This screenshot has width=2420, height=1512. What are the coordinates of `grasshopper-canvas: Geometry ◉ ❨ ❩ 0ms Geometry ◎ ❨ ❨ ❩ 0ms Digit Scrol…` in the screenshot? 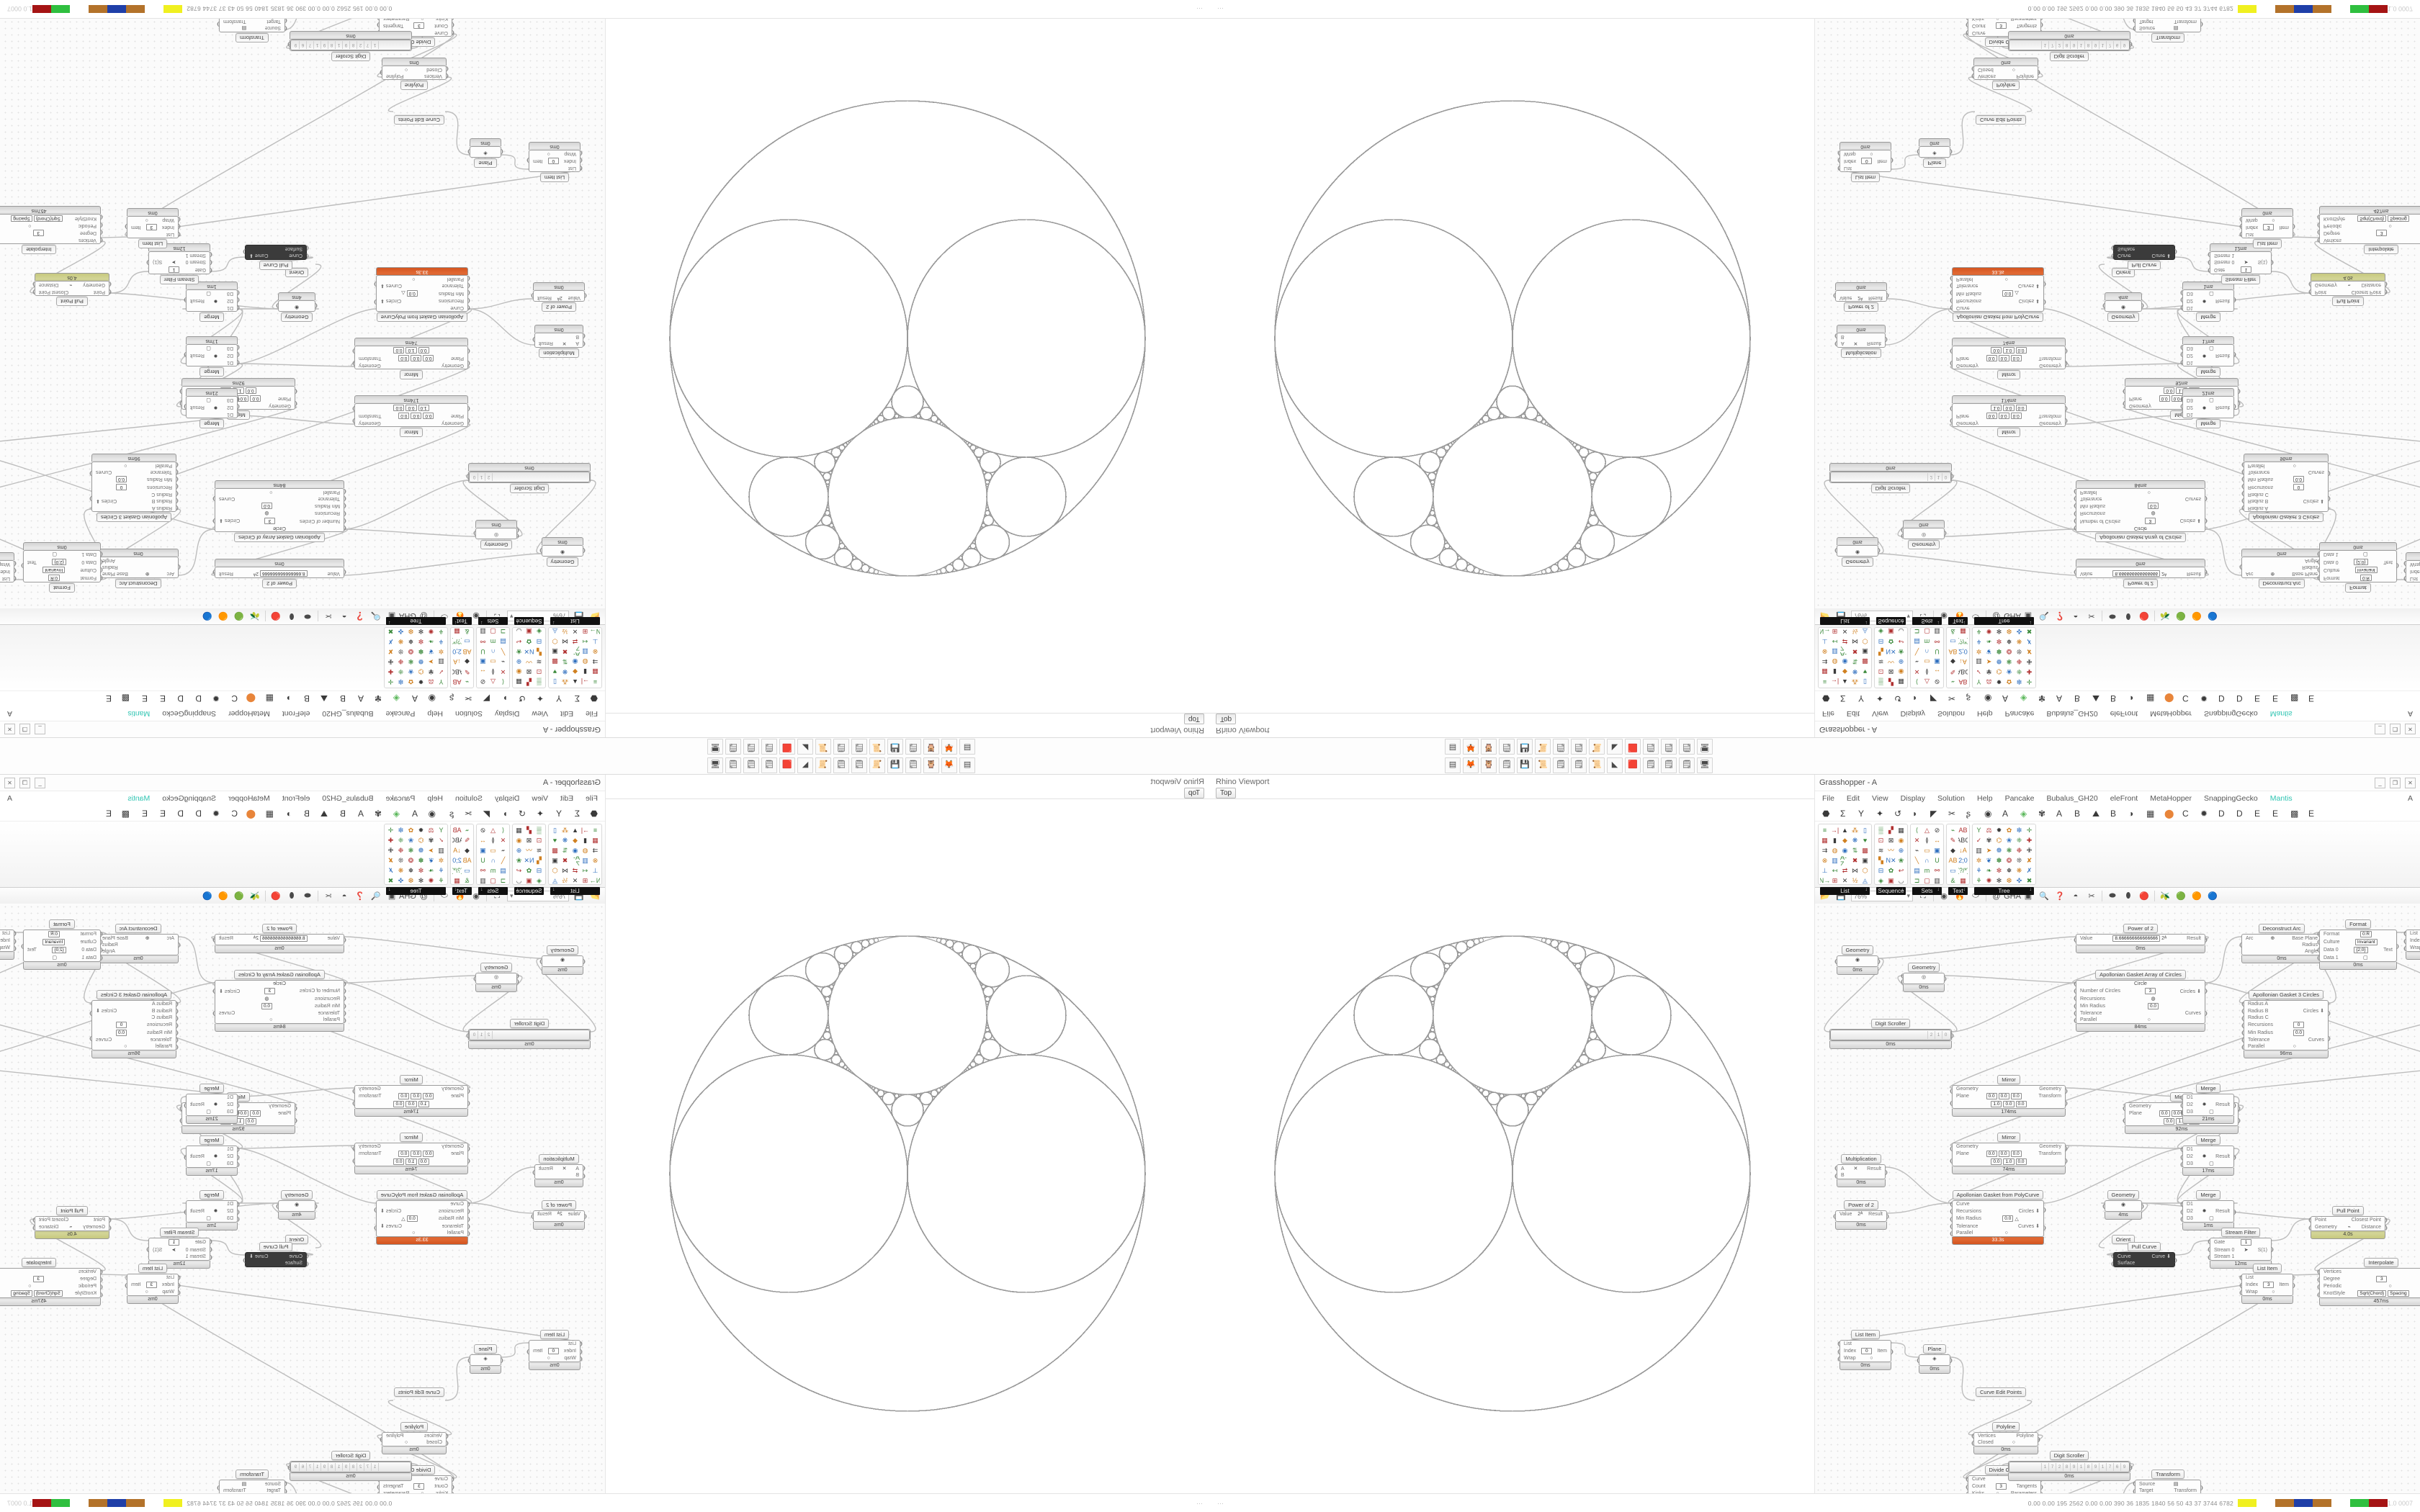 It's located at (2117, 1208).